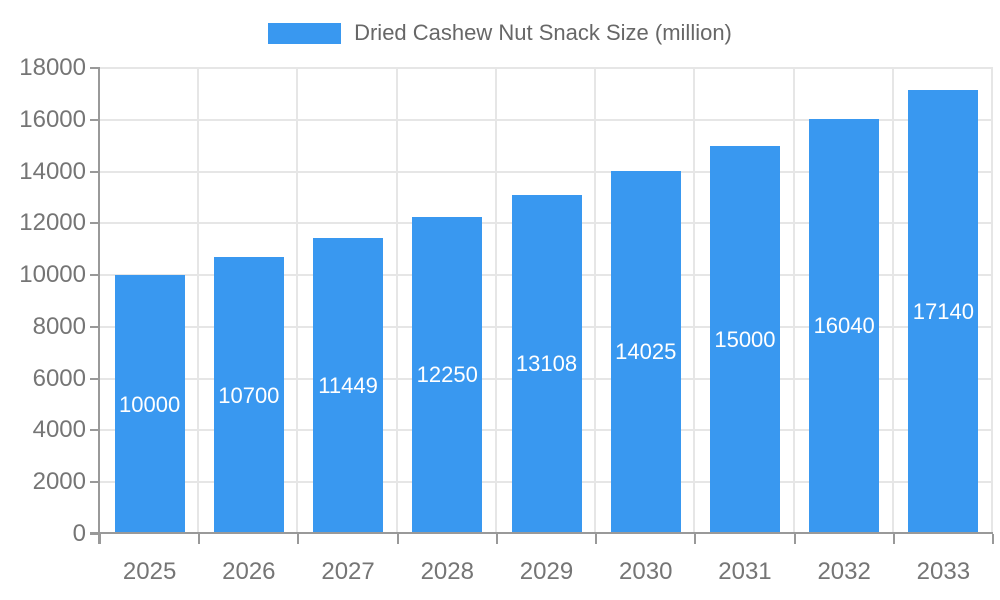 The width and height of the screenshot is (1000, 600). I want to click on x-axis-tick-label: 2033, so click(943, 571).